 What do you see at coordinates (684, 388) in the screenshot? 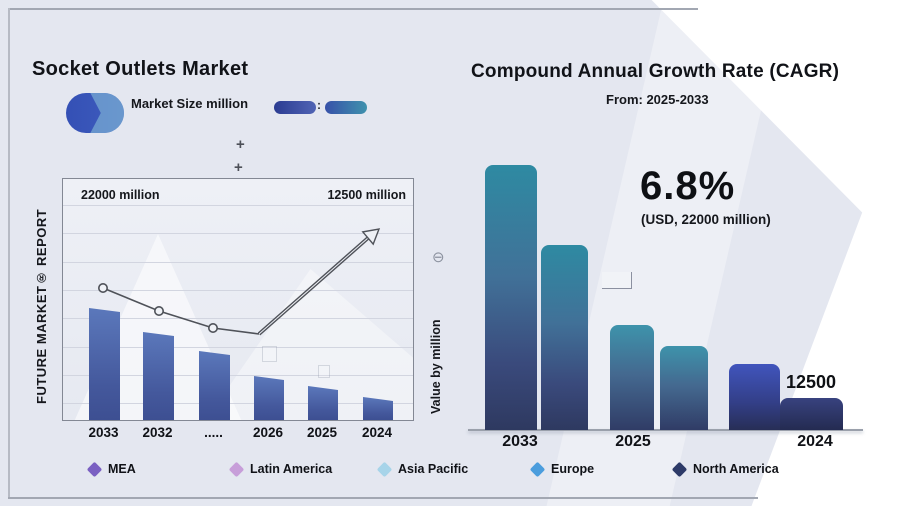
I see `cagr-bar-2025-b` at bounding box center [684, 388].